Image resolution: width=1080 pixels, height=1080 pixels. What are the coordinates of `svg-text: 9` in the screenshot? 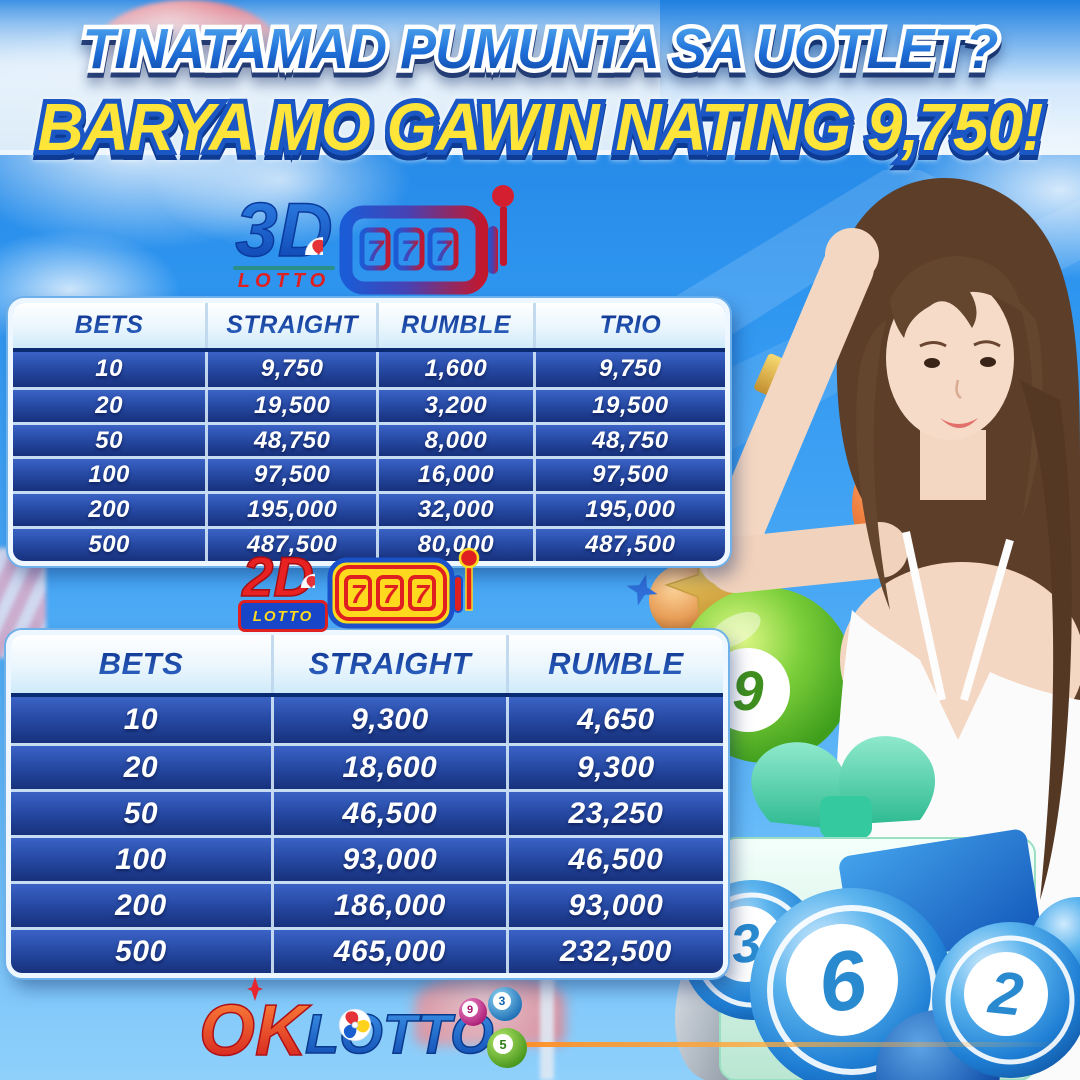 It's located at (470, 1010).